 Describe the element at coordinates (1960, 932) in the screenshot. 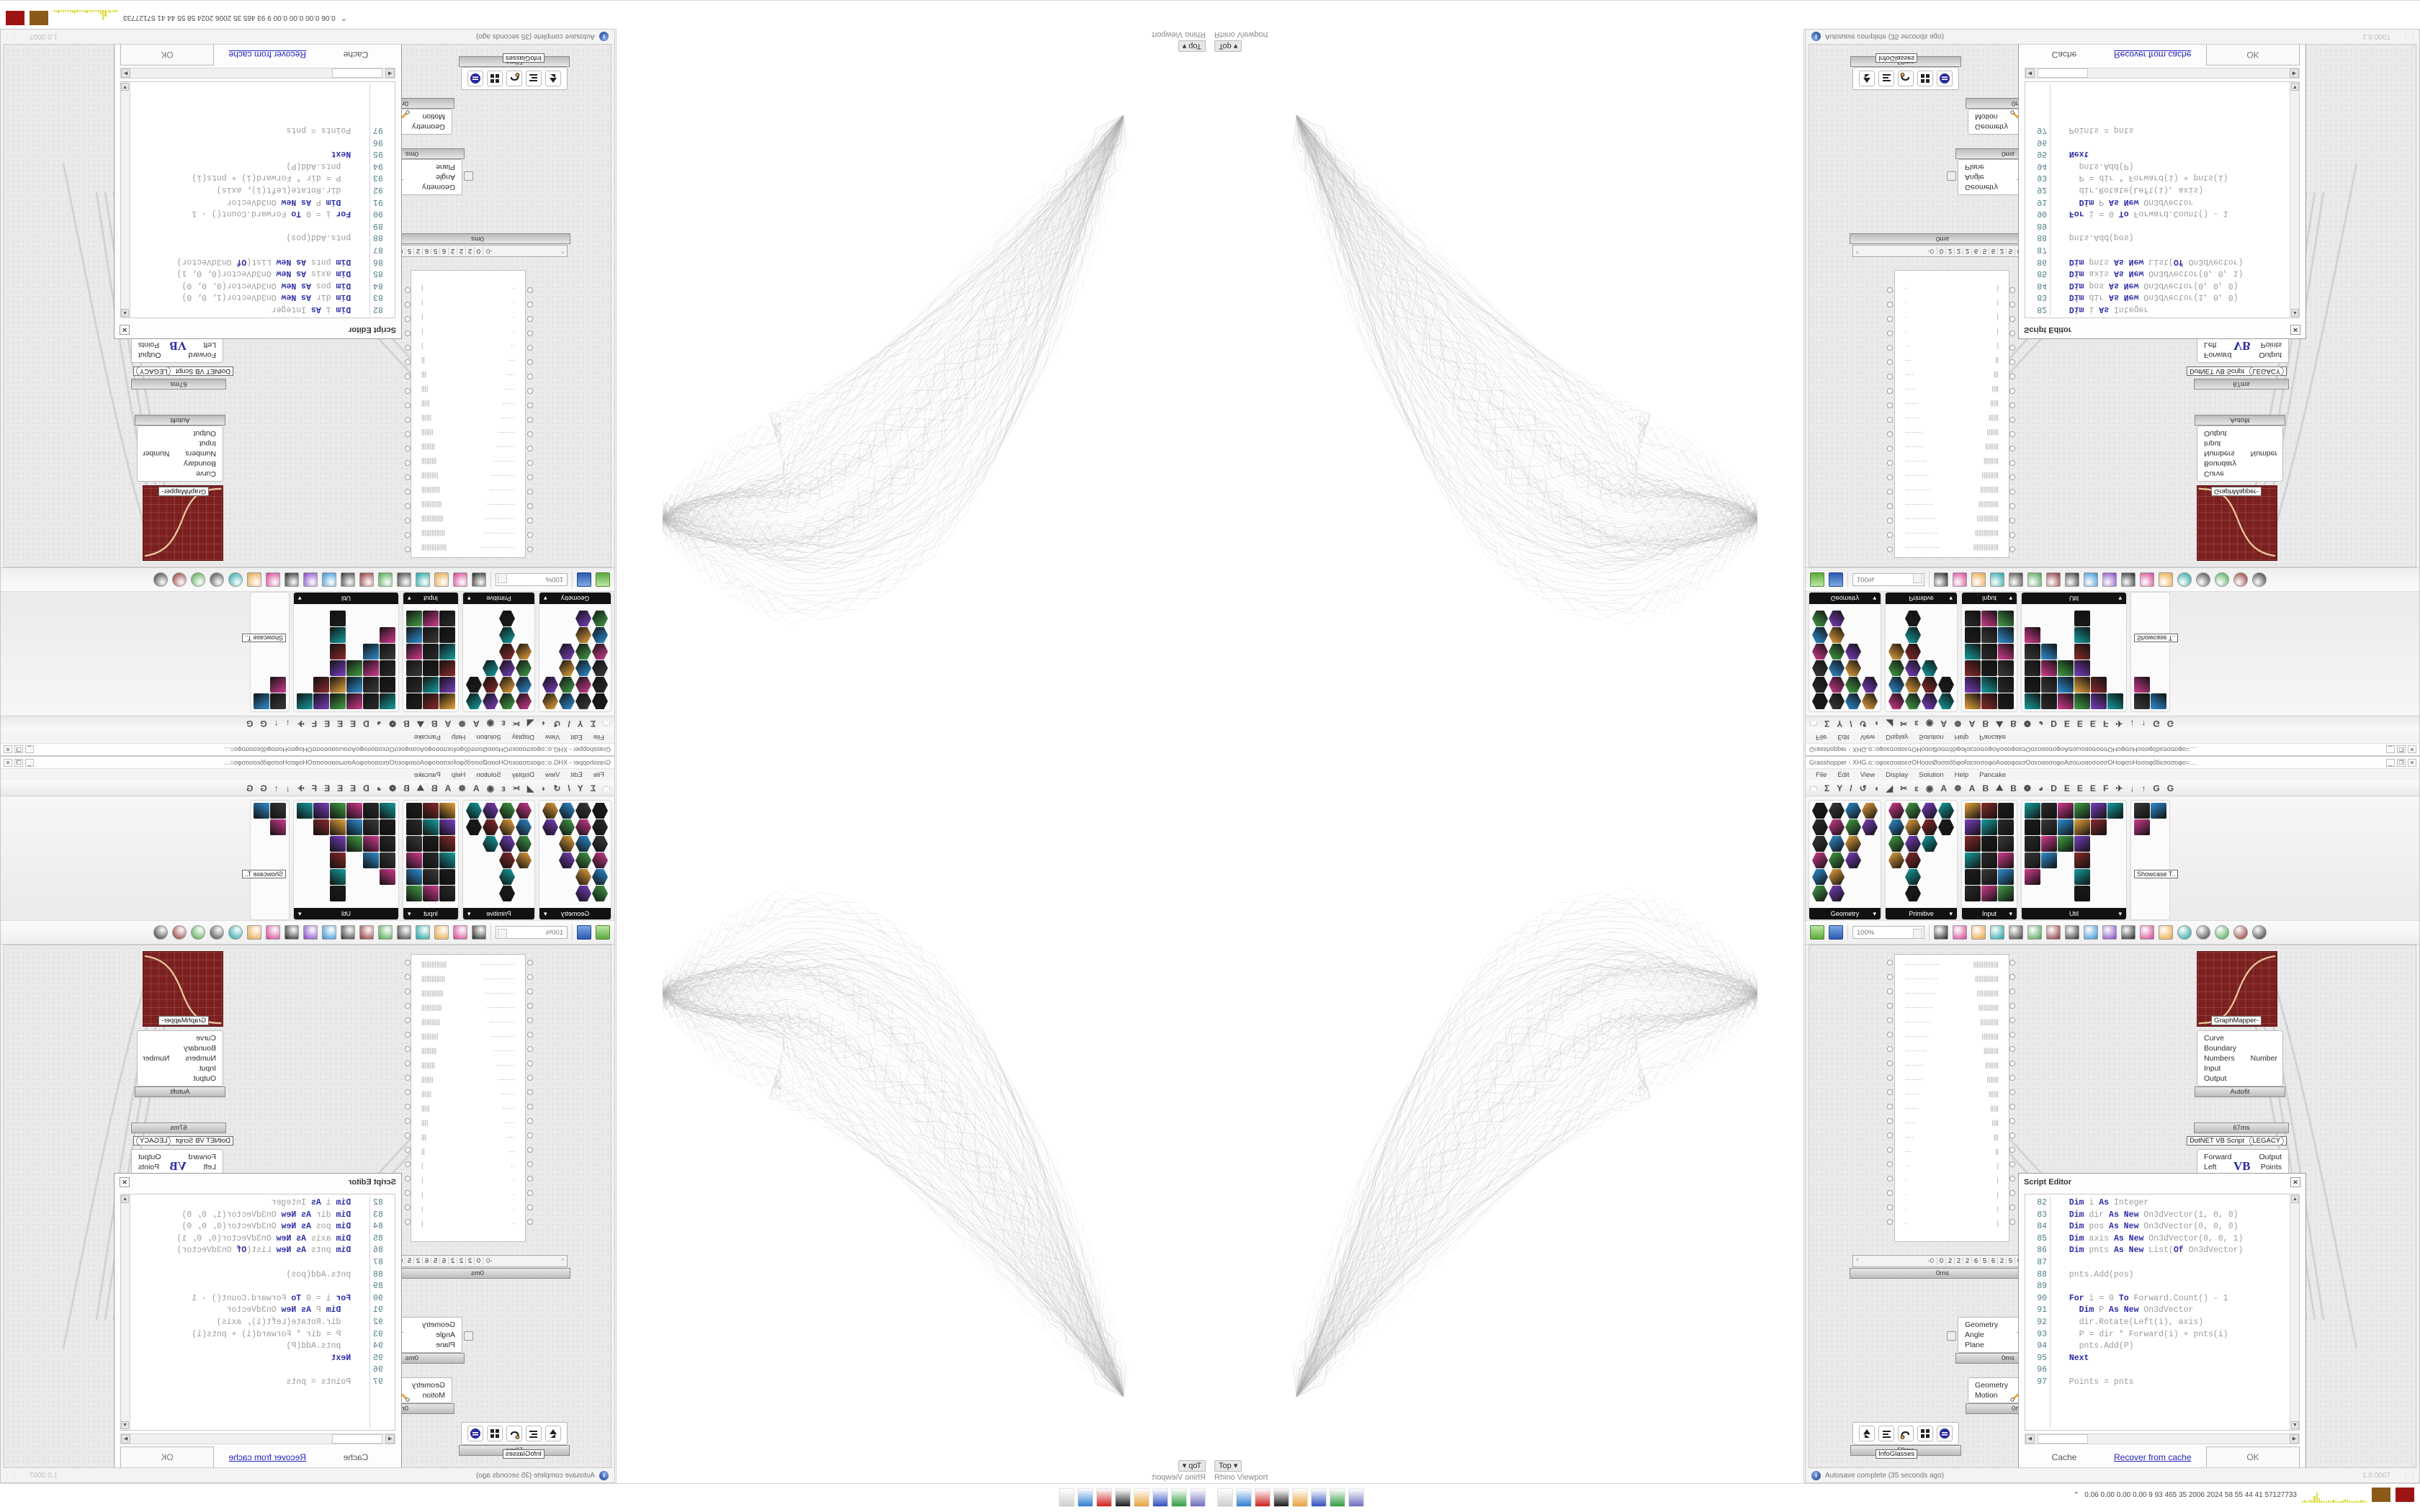

I see `preview-eye-icon` at that location.